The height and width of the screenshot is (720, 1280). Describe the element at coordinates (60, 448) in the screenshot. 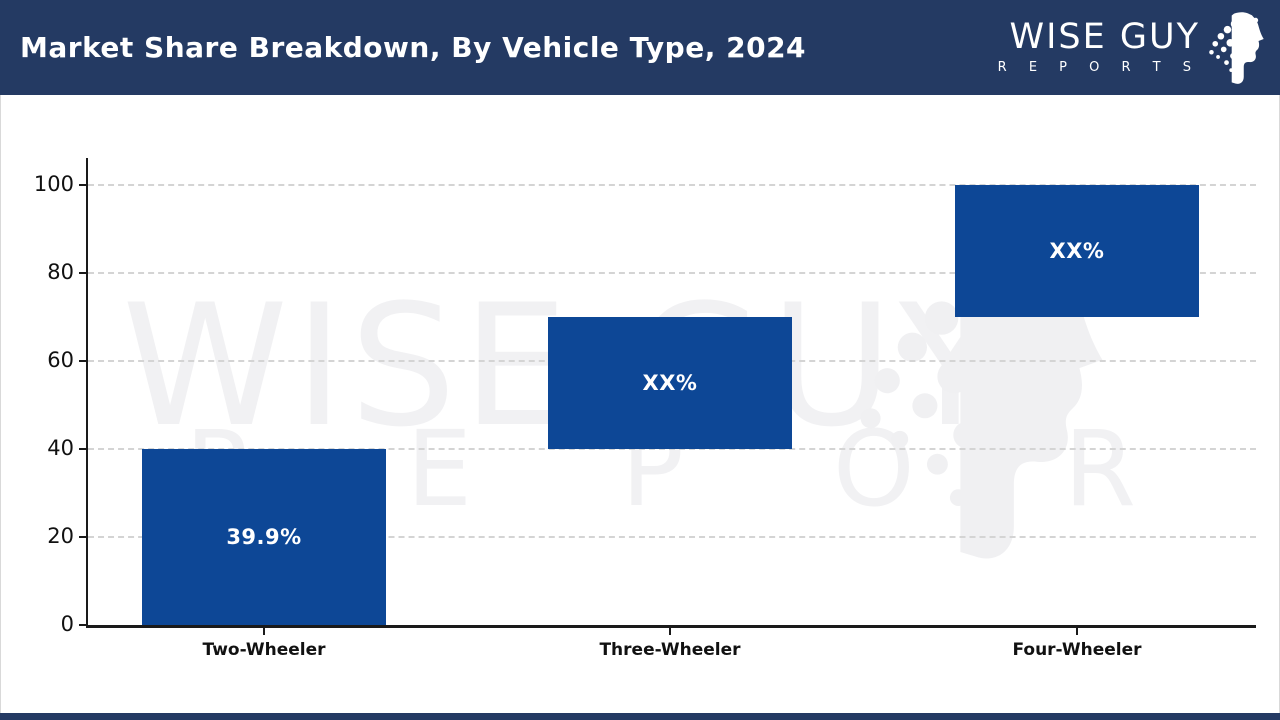

I see `y-tick-label-40: 40` at that location.